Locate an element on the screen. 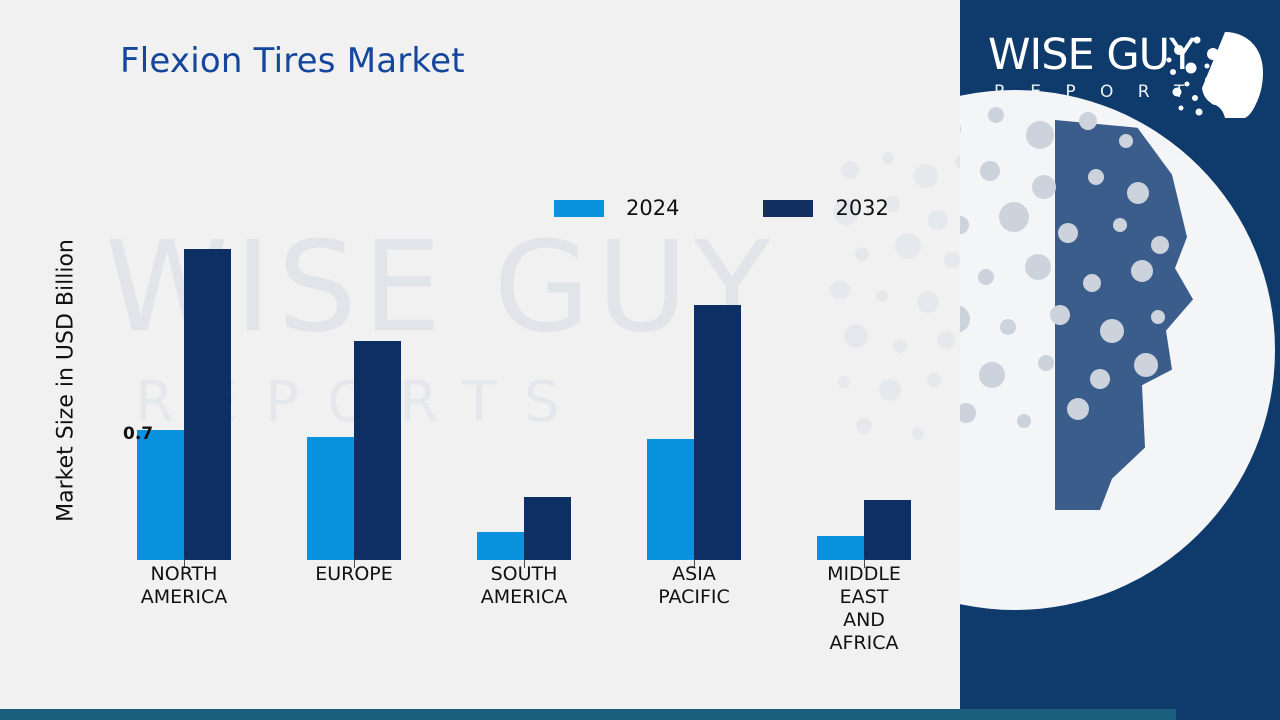 The height and width of the screenshot is (720, 1280). x-axis-category-label: EUROPE is located at coordinates (354, 574).